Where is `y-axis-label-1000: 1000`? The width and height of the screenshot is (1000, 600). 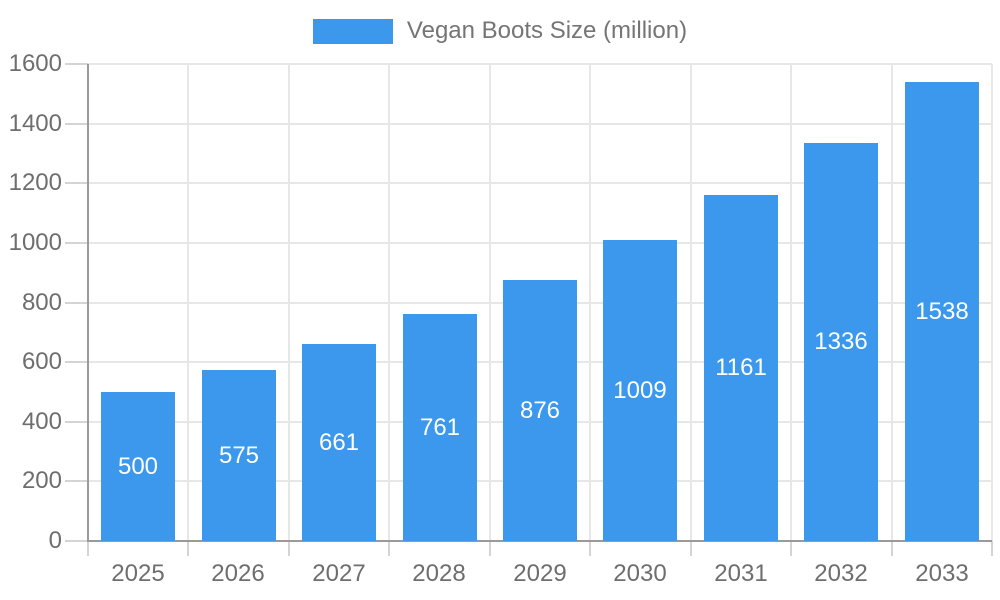 y-axis-label-1000: 1000 is located at coordinates (35, 242).